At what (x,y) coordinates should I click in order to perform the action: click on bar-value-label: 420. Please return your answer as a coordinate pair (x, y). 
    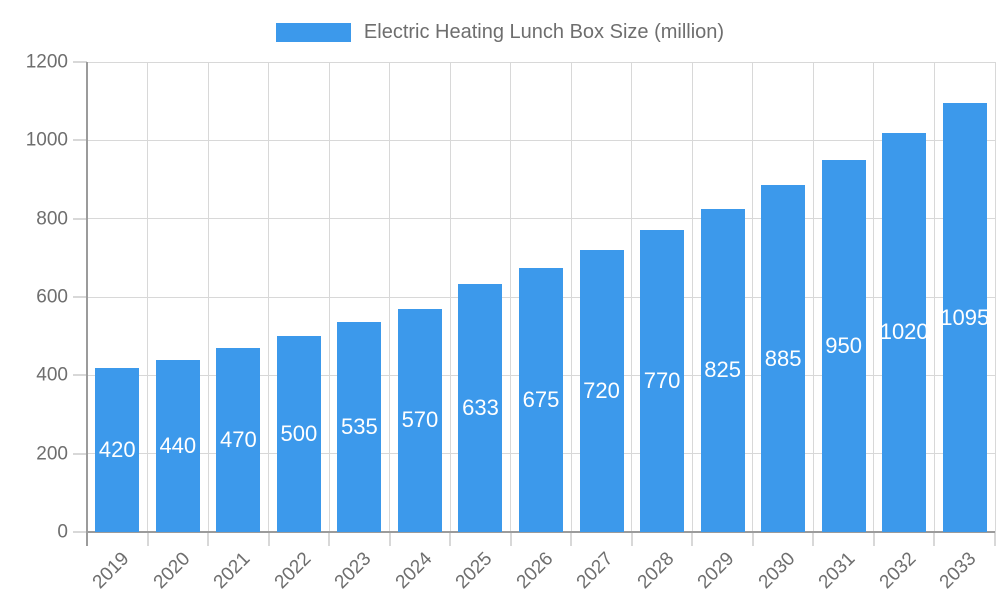
    Looking at the image, I should click on (117, 449).